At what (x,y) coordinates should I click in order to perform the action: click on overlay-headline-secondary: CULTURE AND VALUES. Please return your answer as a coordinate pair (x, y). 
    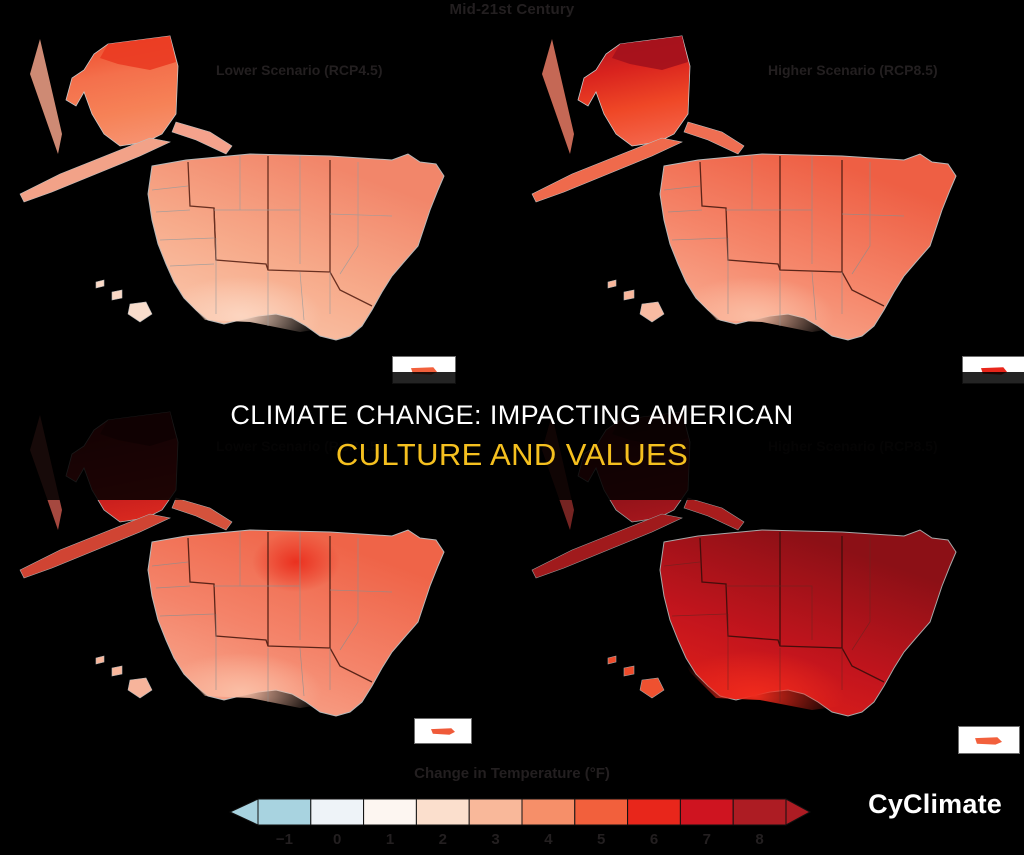
    Looking at the image, I should click on (512, 454).